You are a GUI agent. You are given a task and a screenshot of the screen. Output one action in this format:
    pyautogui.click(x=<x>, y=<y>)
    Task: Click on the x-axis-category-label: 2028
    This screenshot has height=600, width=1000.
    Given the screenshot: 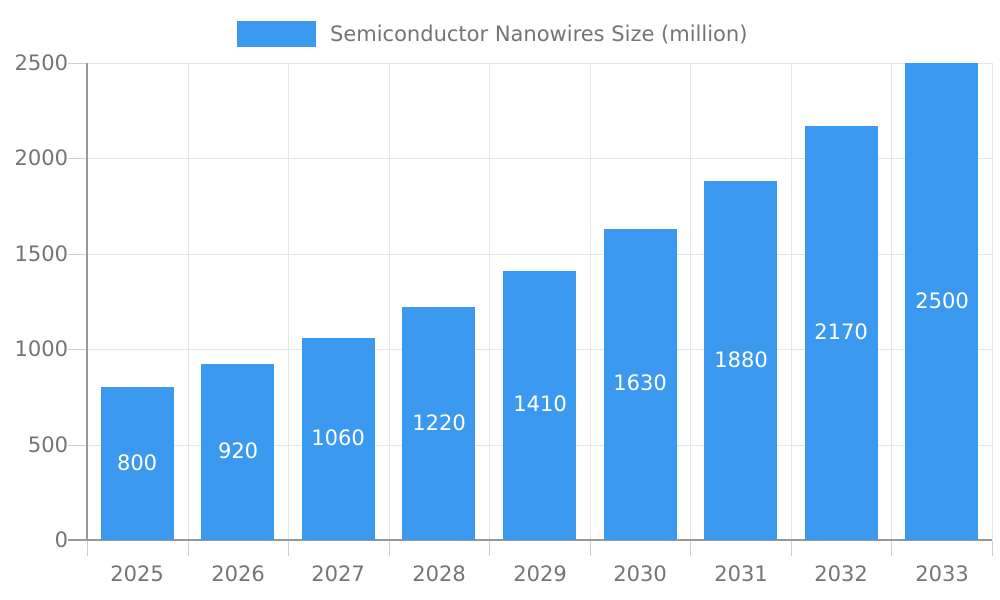 What is the action you would take?
    pyautogui.click(x=439, y=574)
    